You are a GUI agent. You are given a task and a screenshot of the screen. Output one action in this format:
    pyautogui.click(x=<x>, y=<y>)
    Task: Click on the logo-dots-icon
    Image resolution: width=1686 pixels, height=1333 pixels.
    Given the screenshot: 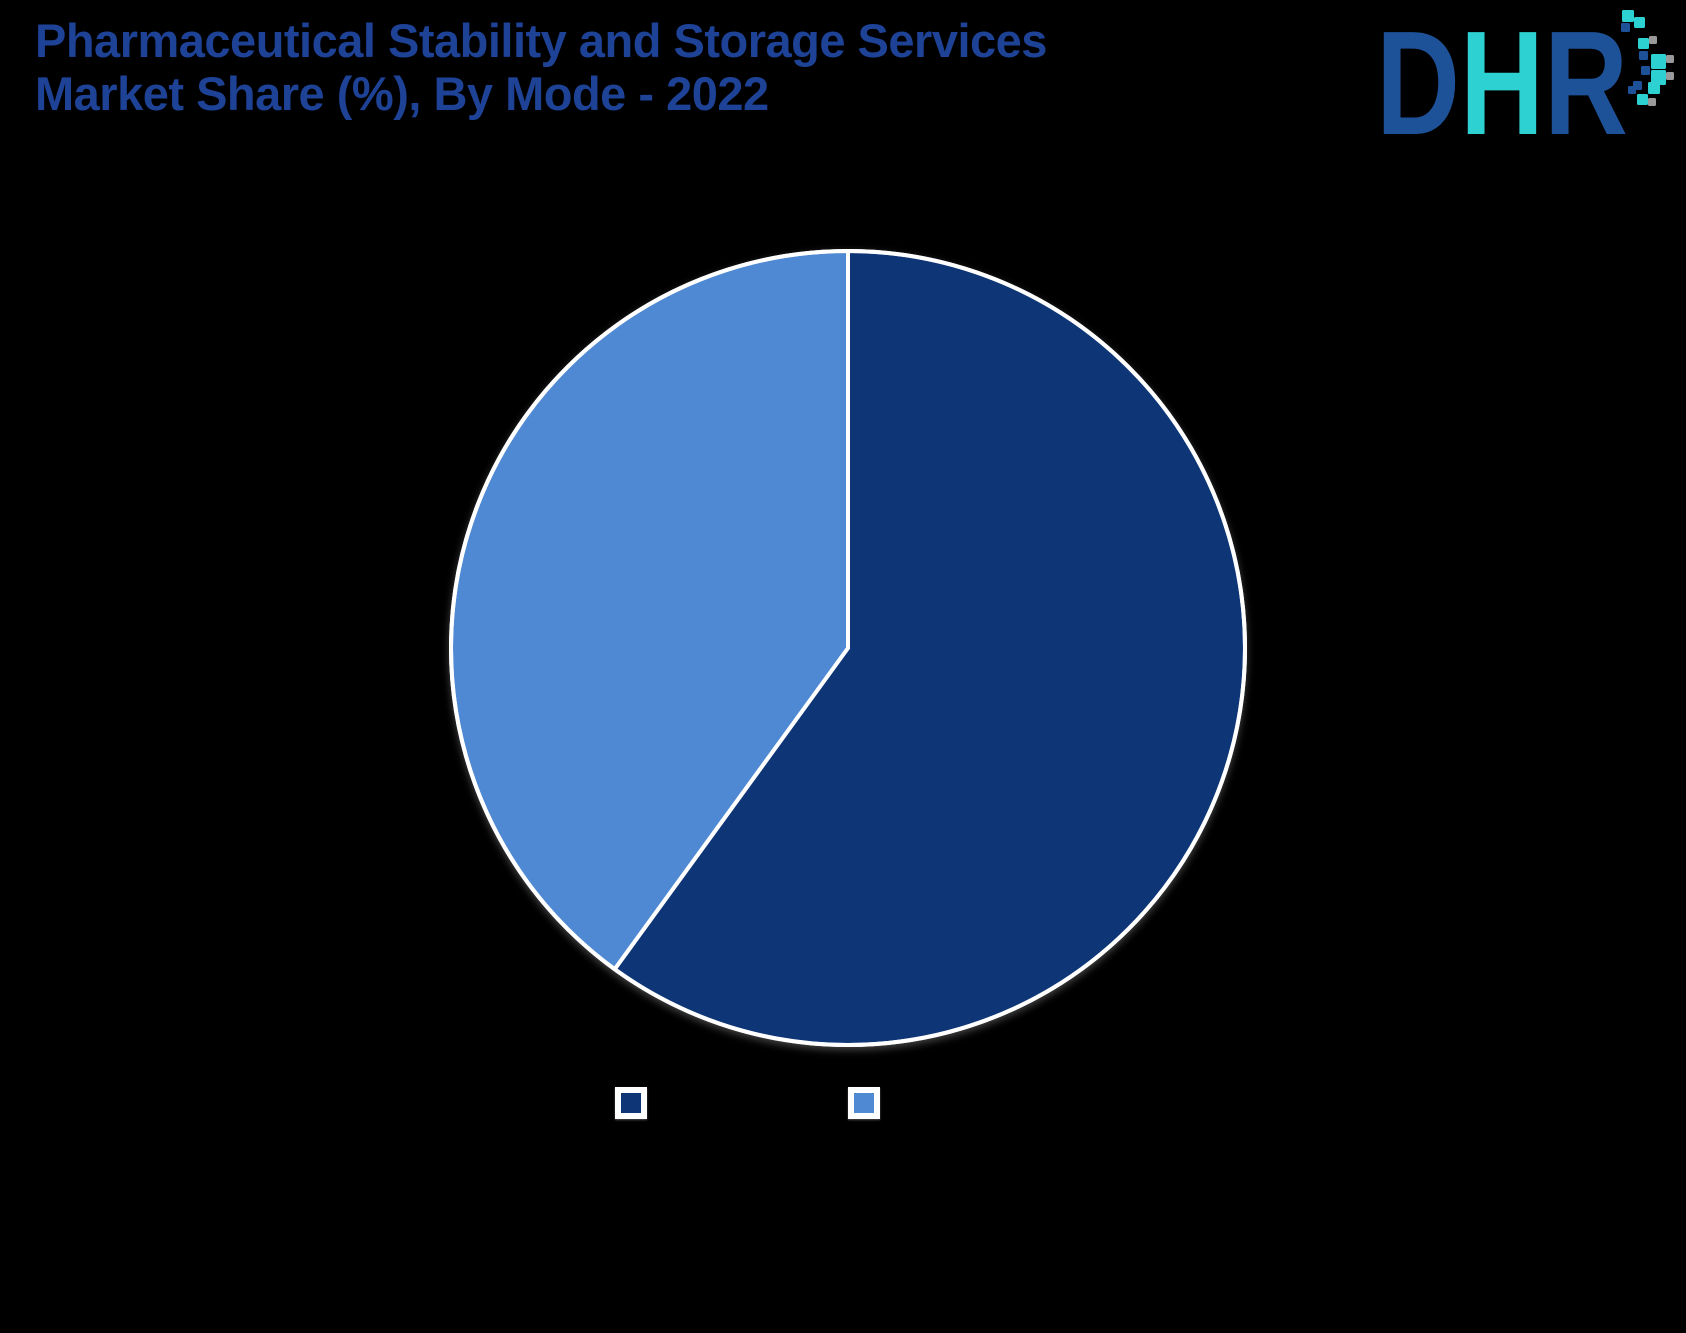 What is the action you would take?
    pyautogui.click(x=1647, y=58)
    